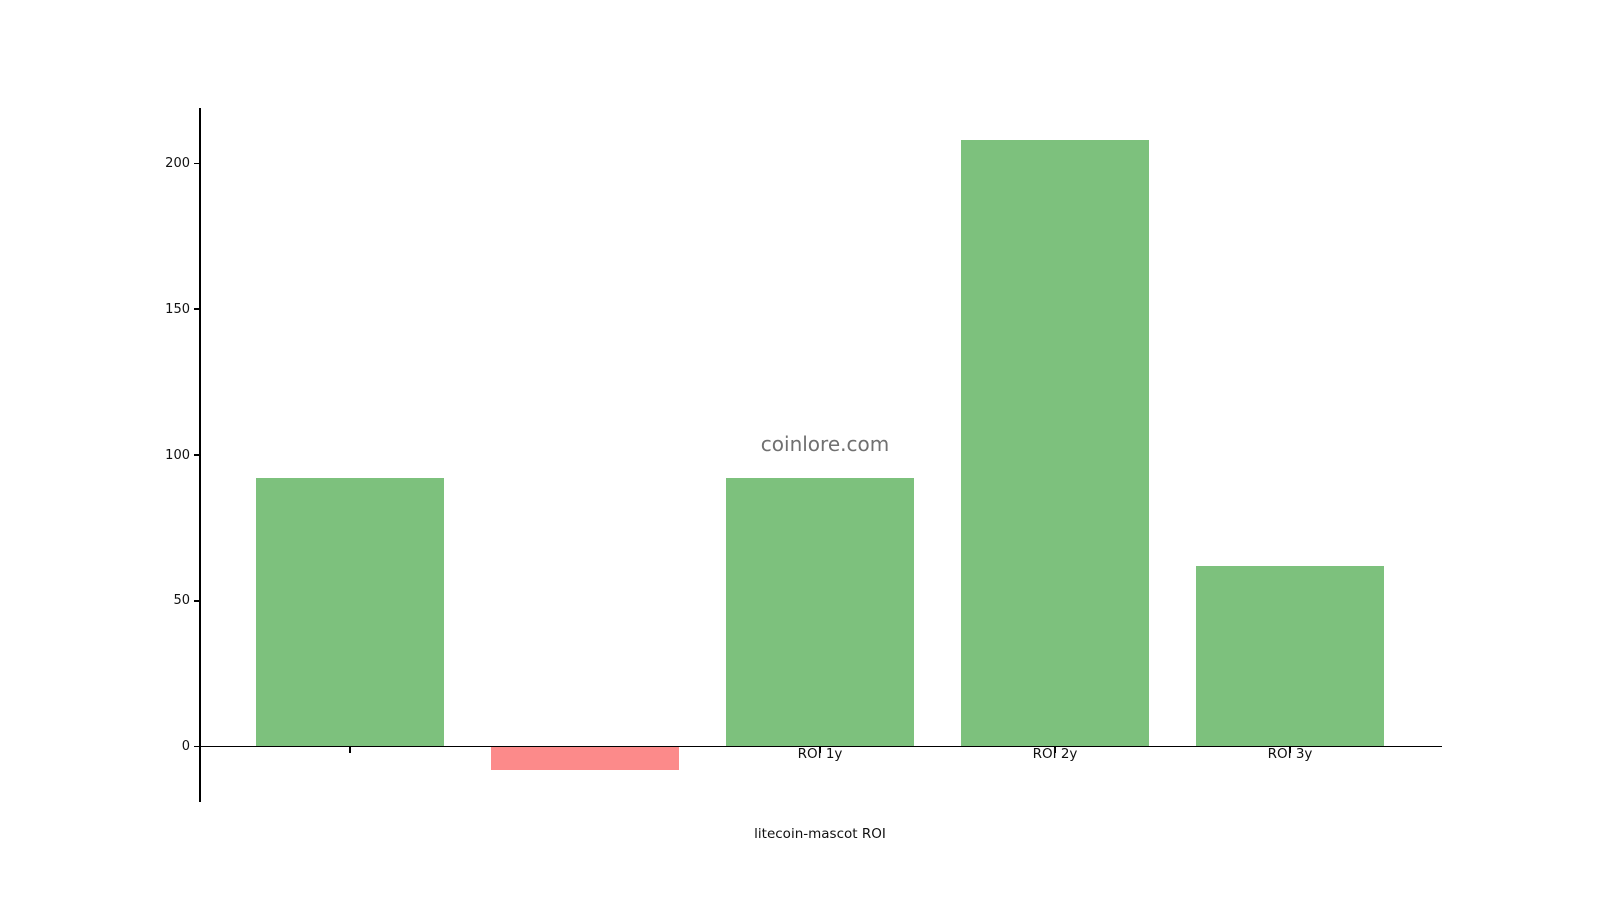 The width and height of the screenshot is (1600, 900). Describe the element at coordinates (177, 455) in the screenshot. I see `y-axis-tick-label: 100` at that location.